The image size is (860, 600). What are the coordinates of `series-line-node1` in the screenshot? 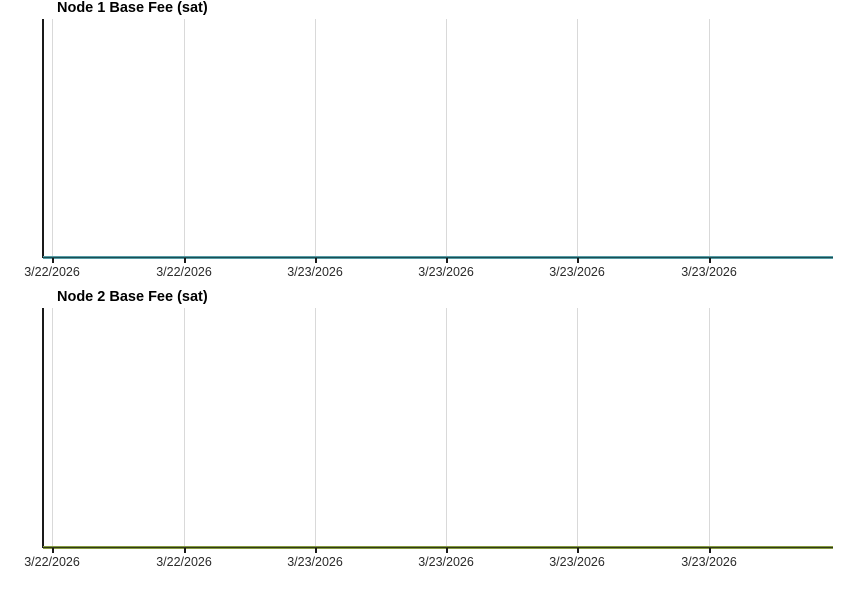 It's located at (438, 257).